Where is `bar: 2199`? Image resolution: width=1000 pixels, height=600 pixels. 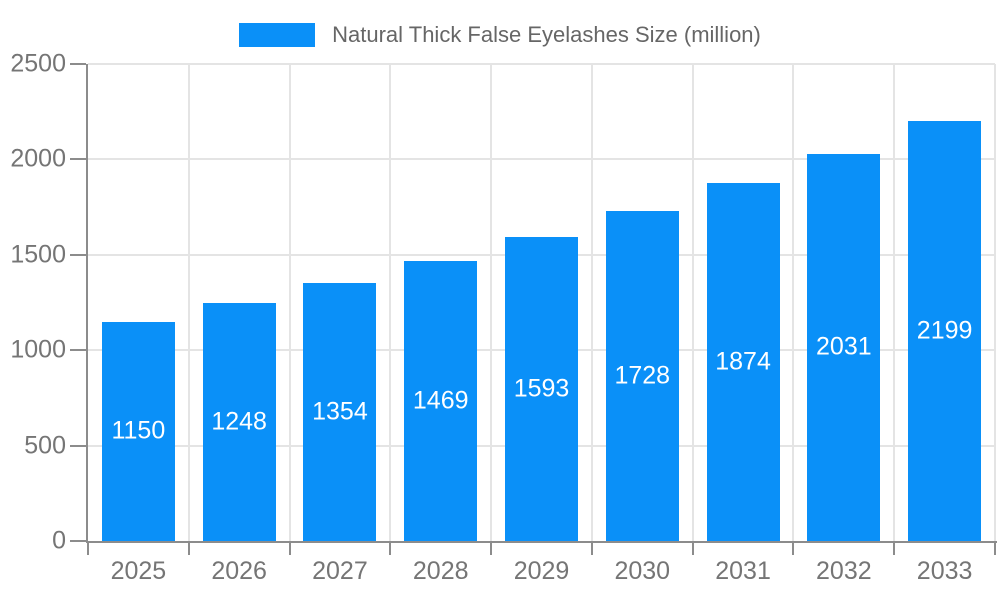 bar: 2199 is located at coordinates (945, 331).